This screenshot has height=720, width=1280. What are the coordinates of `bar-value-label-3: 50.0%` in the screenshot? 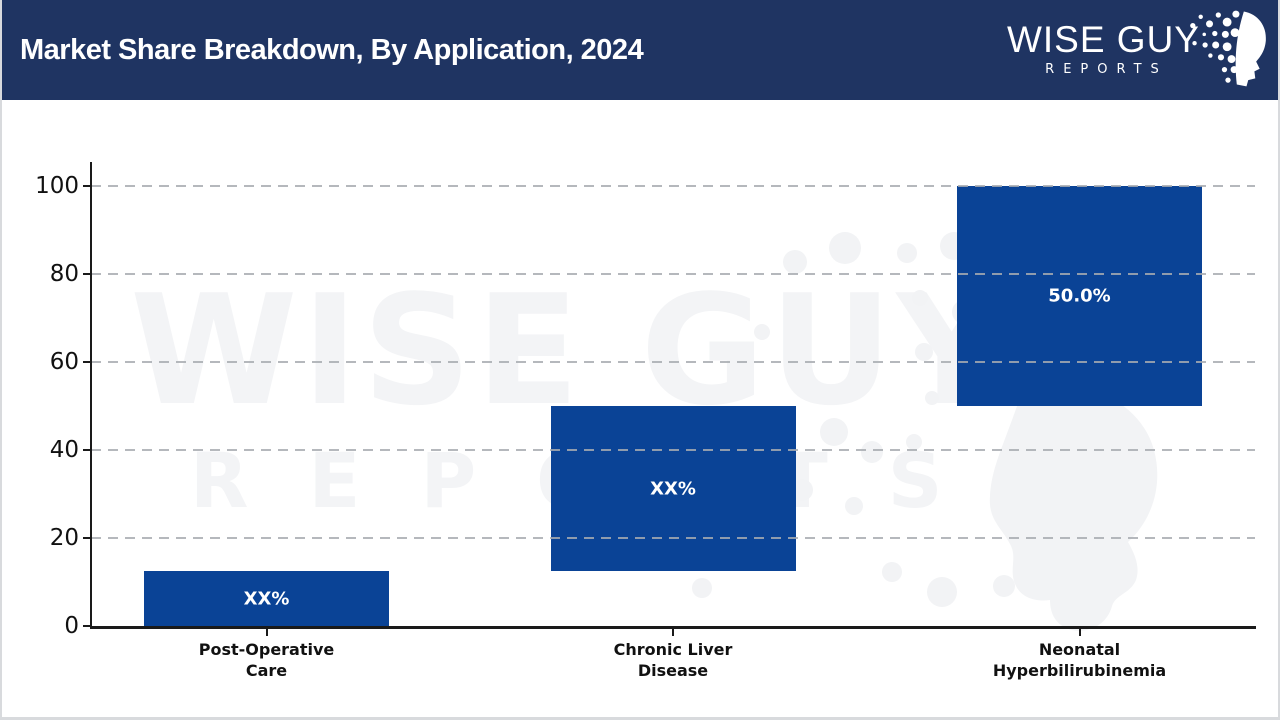 It's located at (1079, 296).